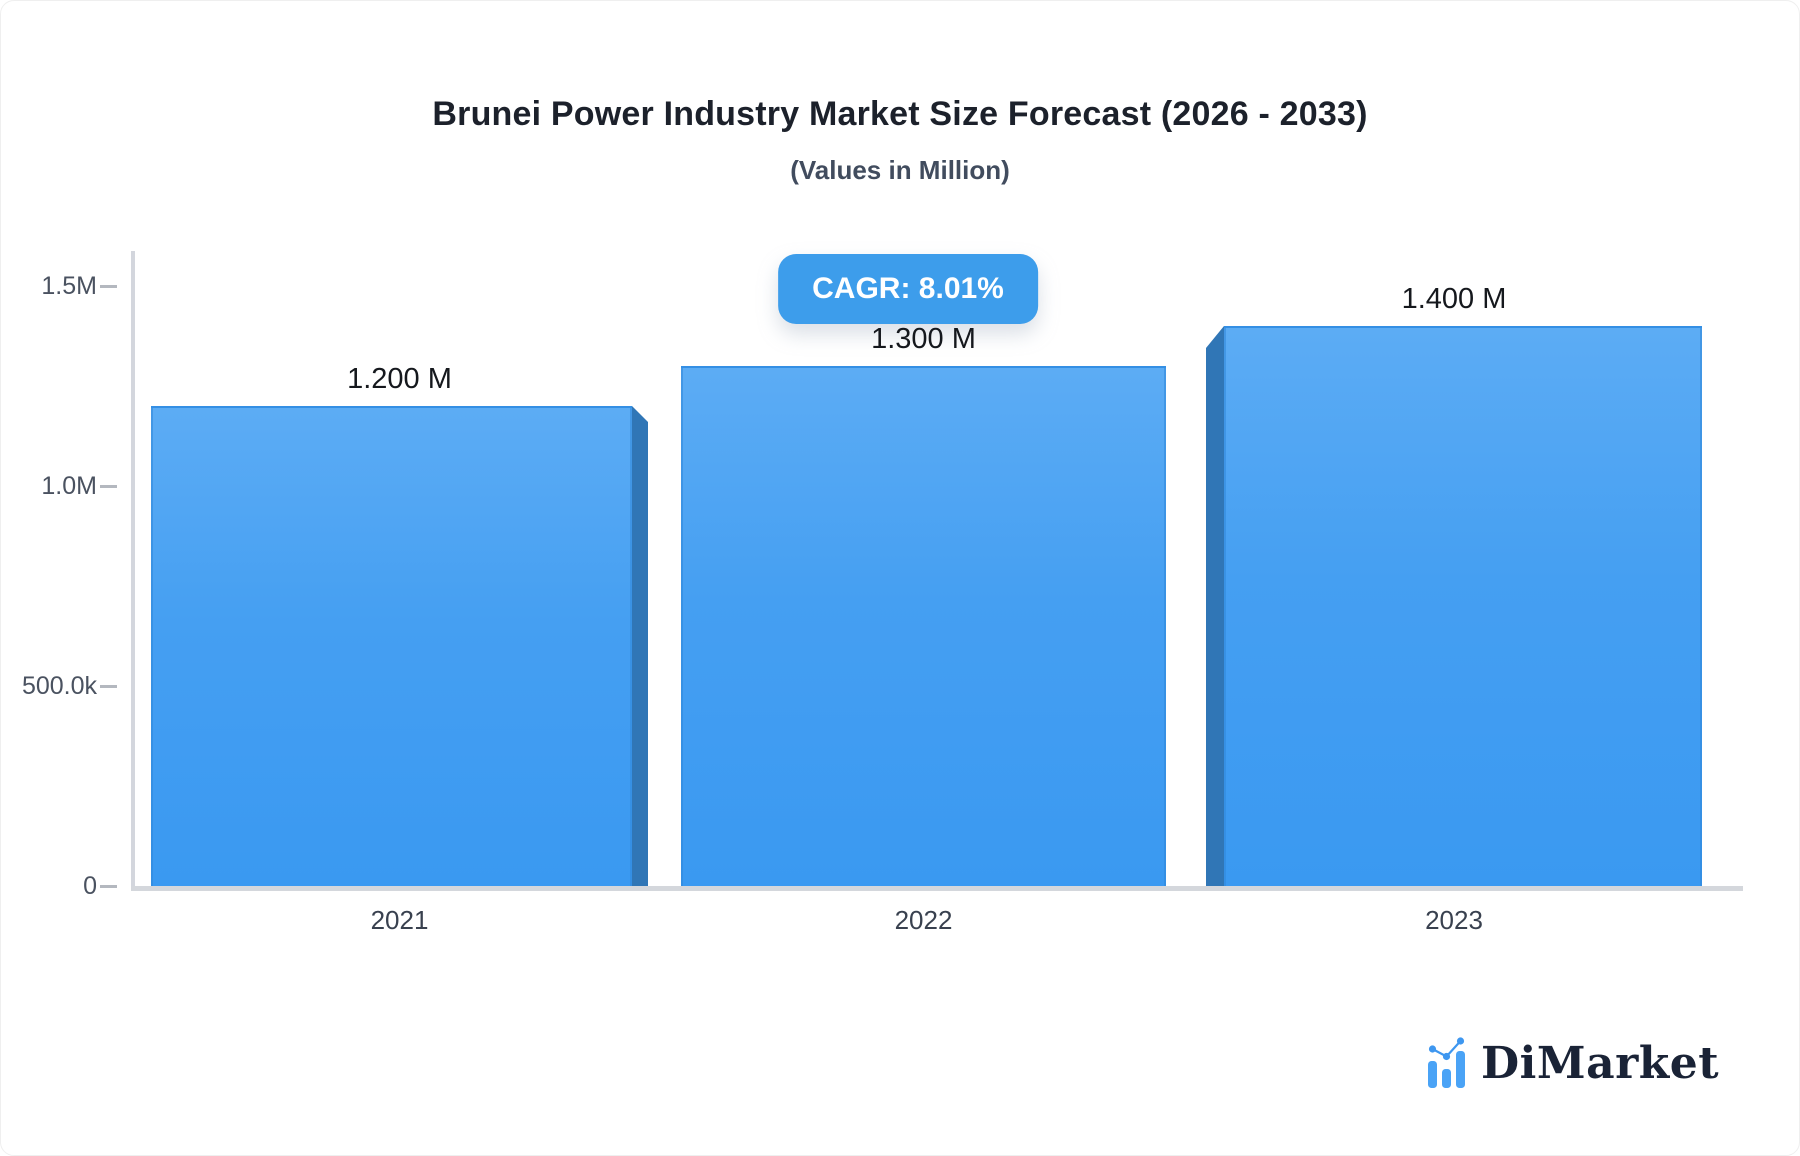  What do you see at coordinates (399, 920) in the screenshot?
I see `x-axis-label: 2021` at bounding box center [399, 920].